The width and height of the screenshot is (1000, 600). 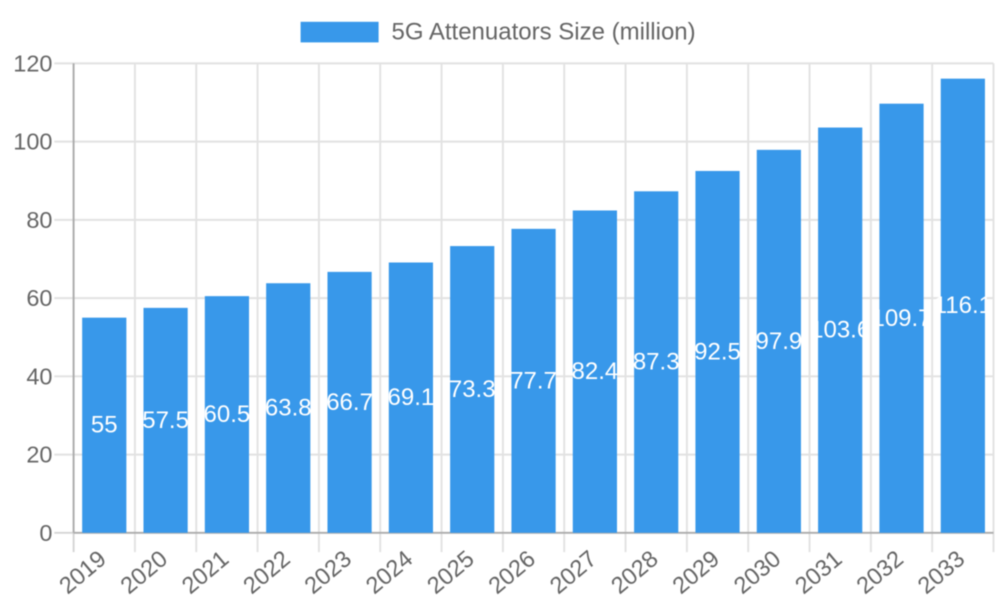 What do you see at coordinates (963, 305) in the screenshot?
I see `svg-text: 116.1` at bounding box center [963, 305].